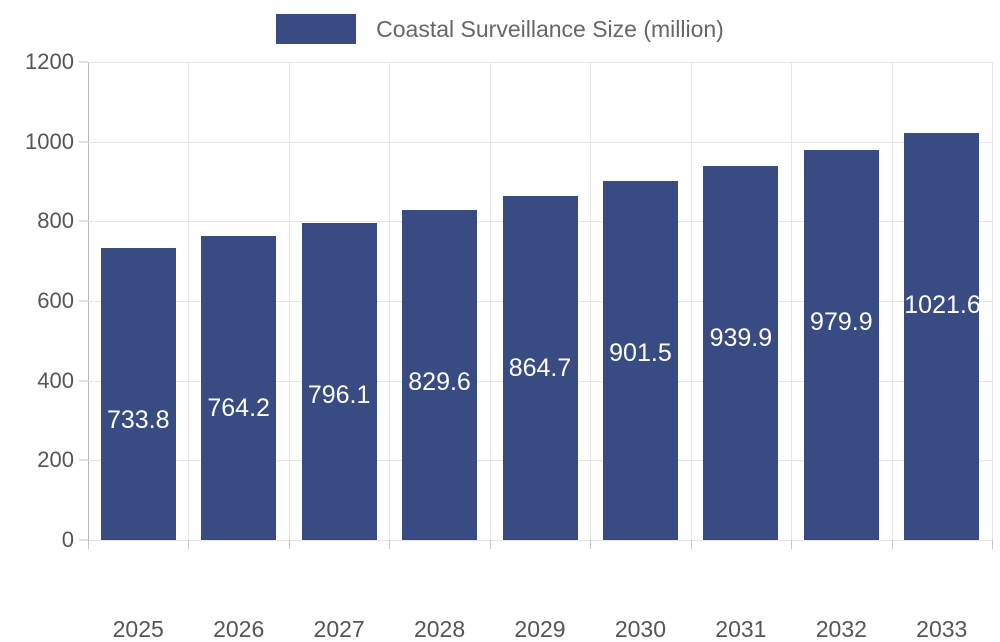  I want to click on legend-item-coastal-surveillance: Coastal Surveillance Size (million), so click(500, 29).